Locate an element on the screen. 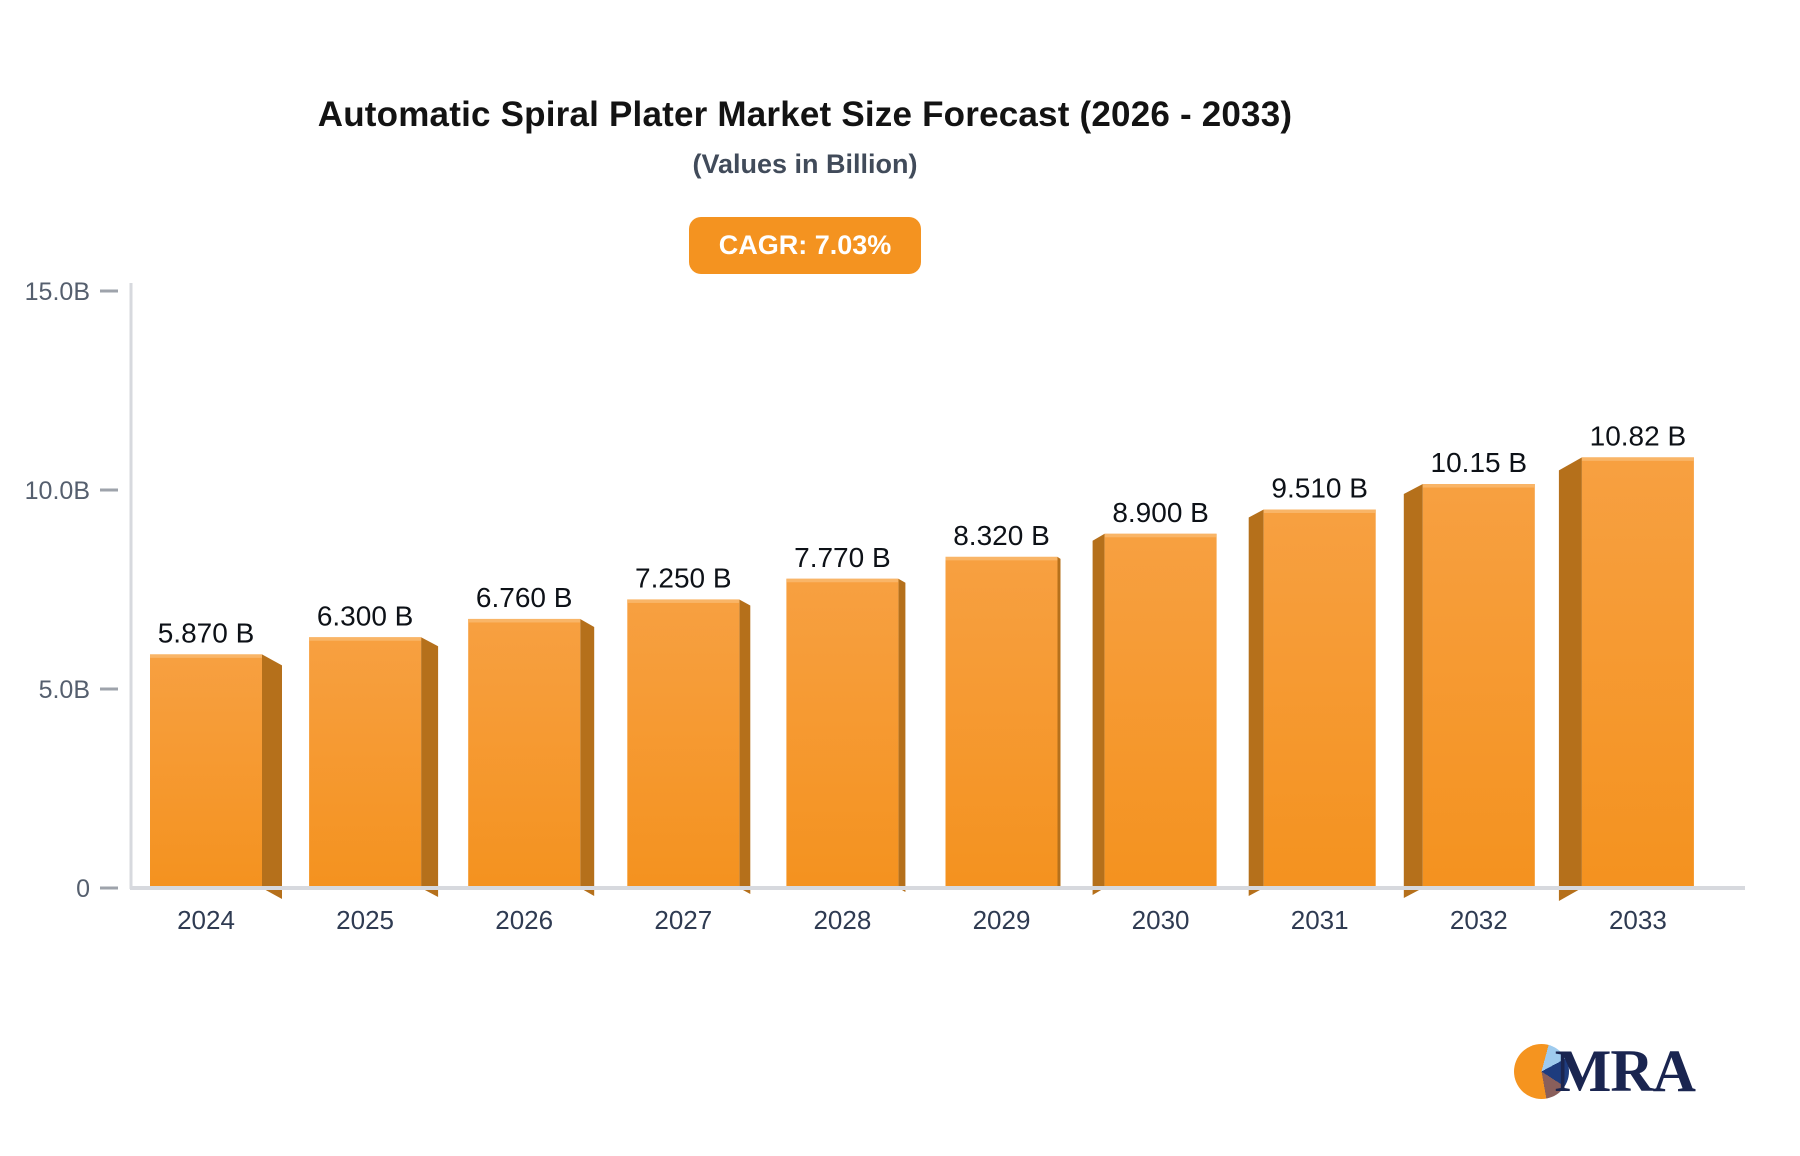  x-axis-label: 2024 is located at coordinates (206, 920).